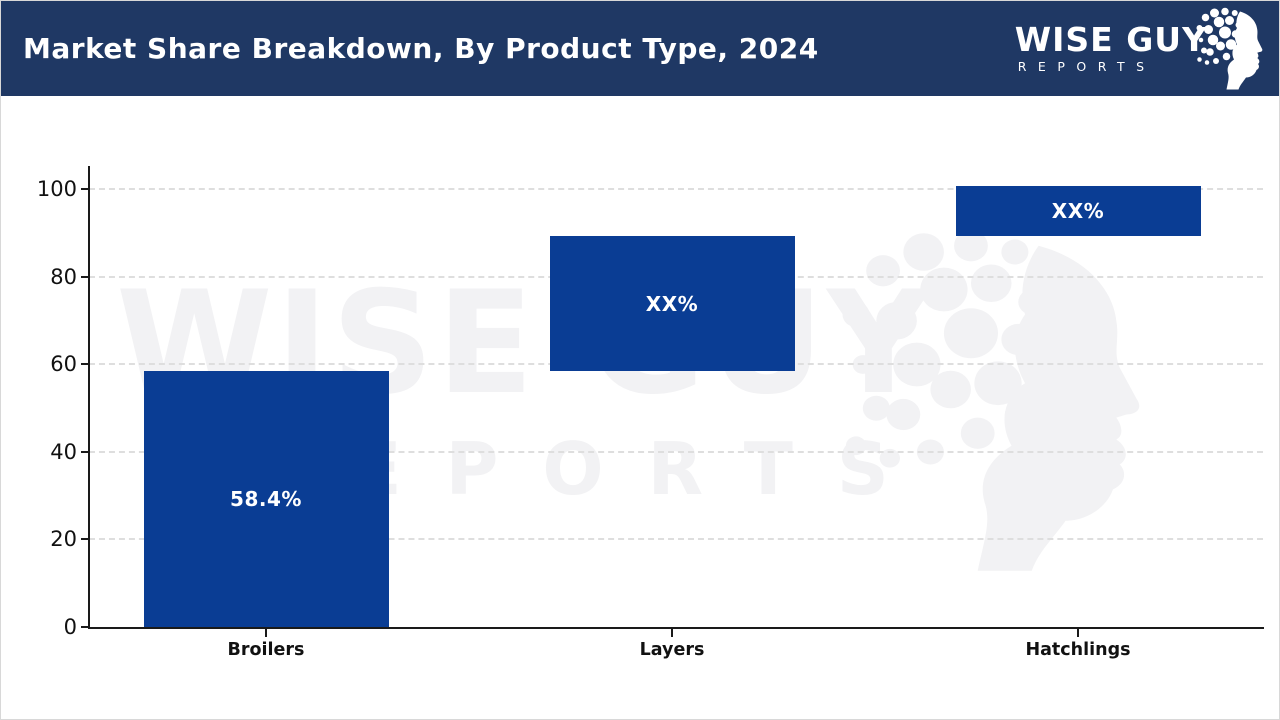  I want to click on bar-hatchlings: XX%, so click(1078, 211).